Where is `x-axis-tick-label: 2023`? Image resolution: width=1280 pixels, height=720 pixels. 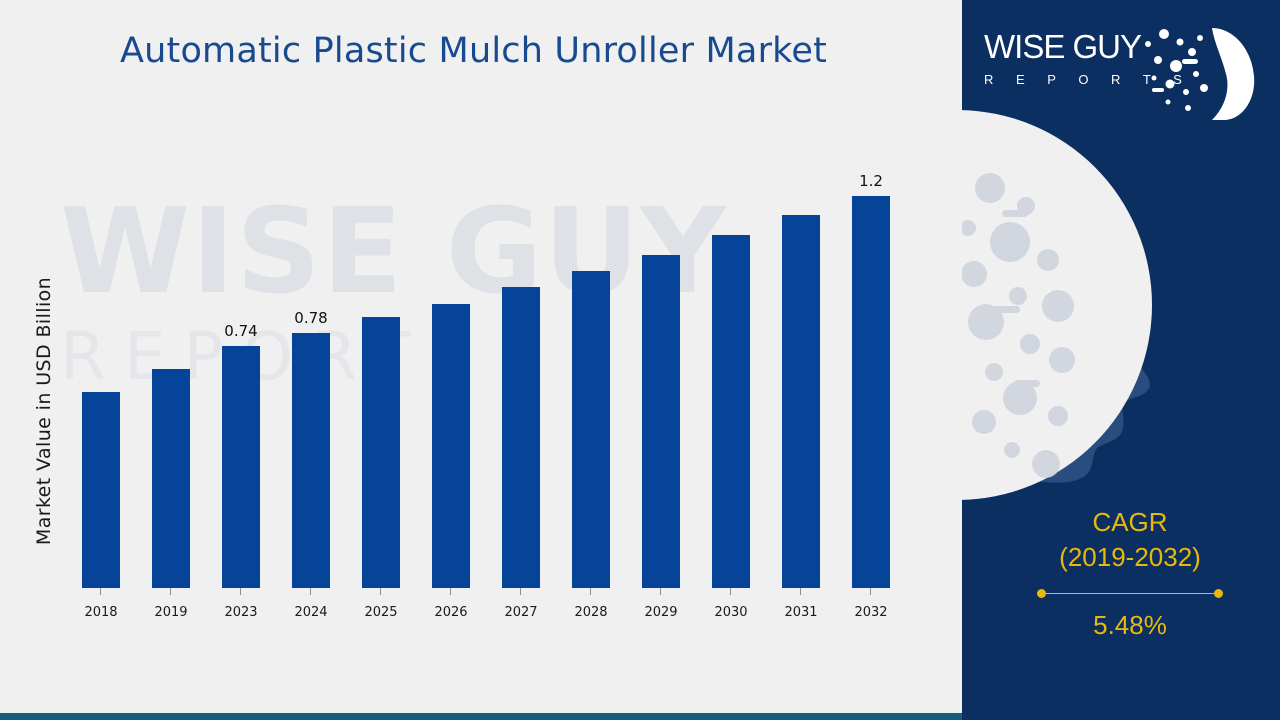
x-axis-tick-label: 2023 is located at coordinates (241, 612).